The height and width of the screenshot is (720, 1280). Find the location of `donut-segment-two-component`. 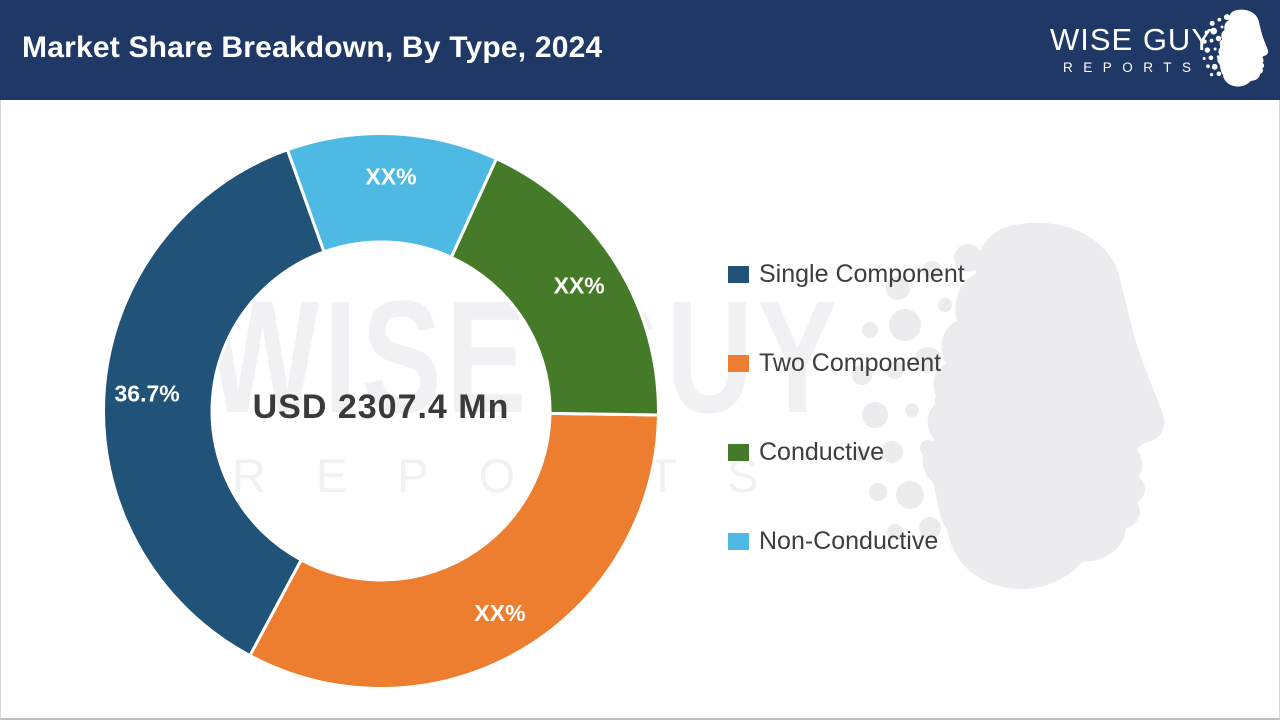

donut-segment-two-component is located at coordinates (453, 550).